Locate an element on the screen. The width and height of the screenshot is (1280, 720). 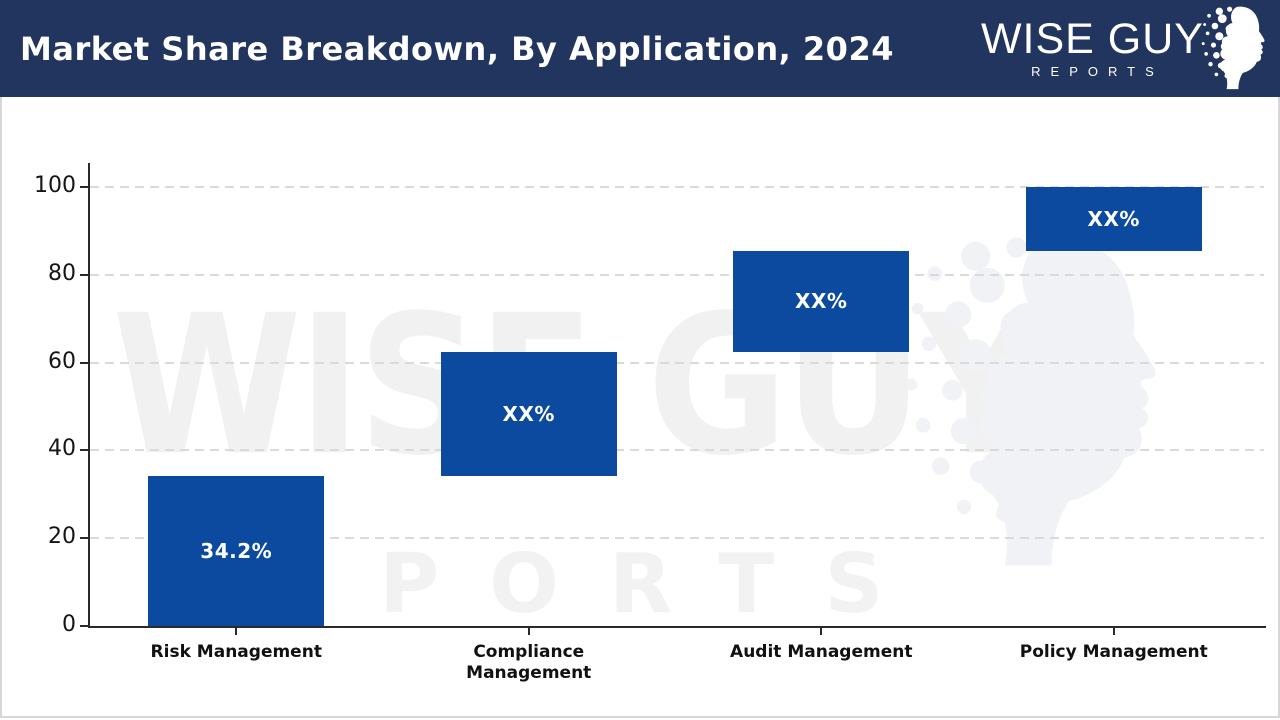
bar-risk-management: 34.2% is located at coordinates (236, 550).